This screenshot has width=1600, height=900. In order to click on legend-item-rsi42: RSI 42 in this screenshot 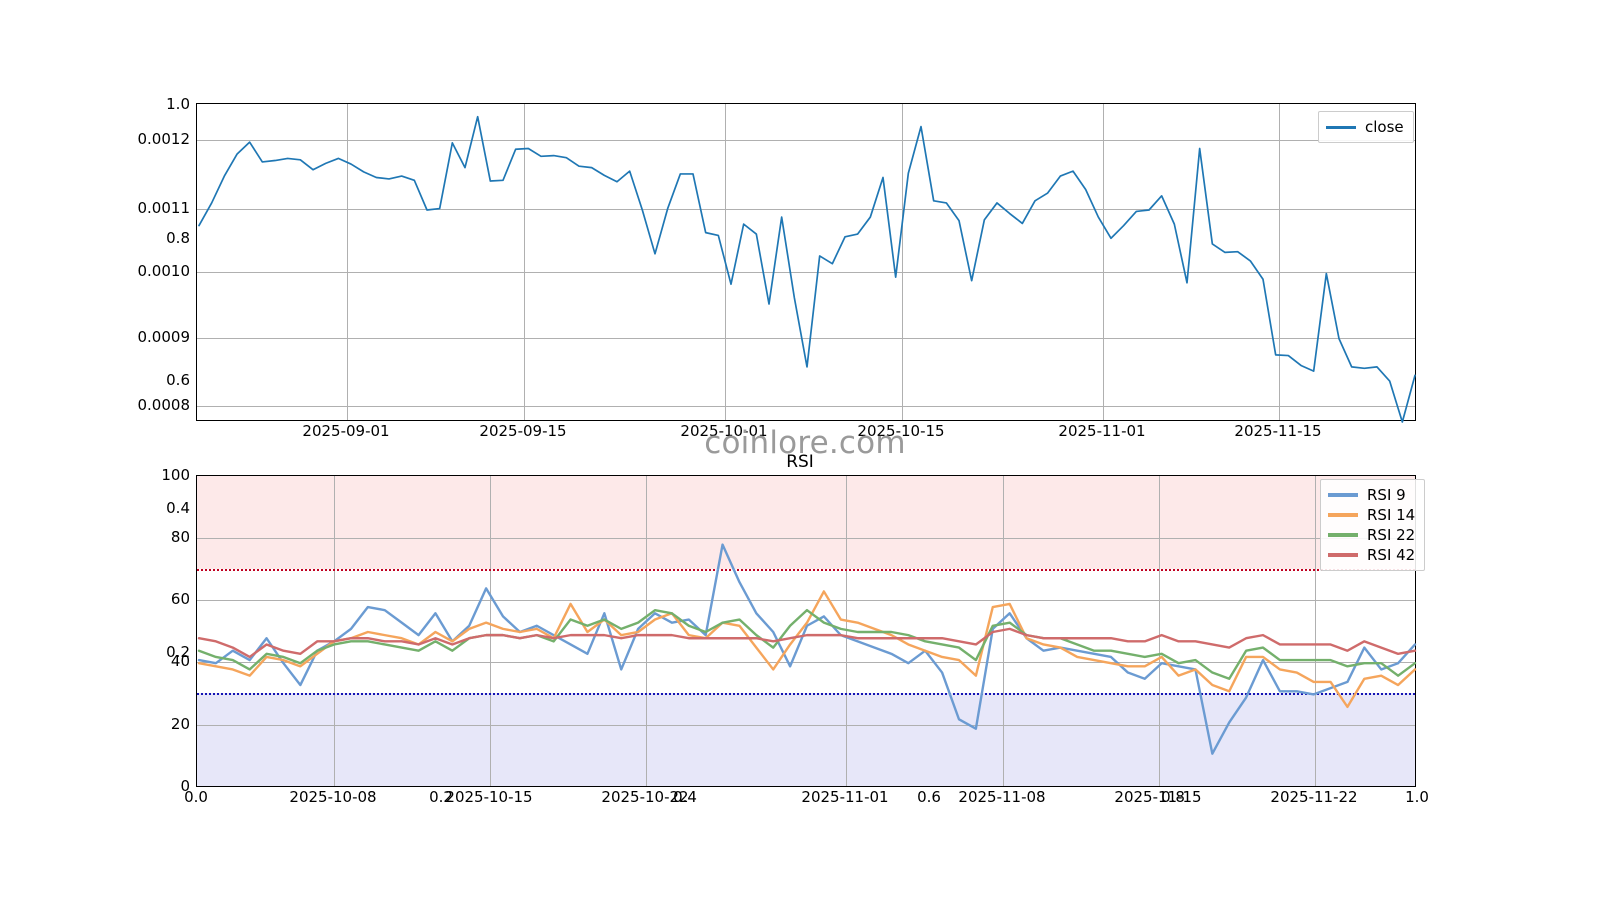, I will do `click(1371, 555)`.